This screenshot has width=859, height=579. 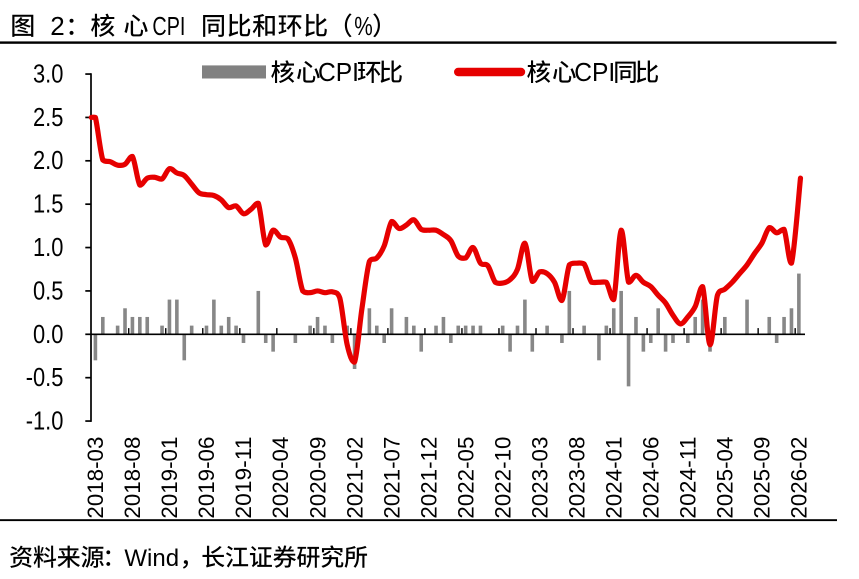 I want to click on svg-text: 2, so click(x=57, y=26).